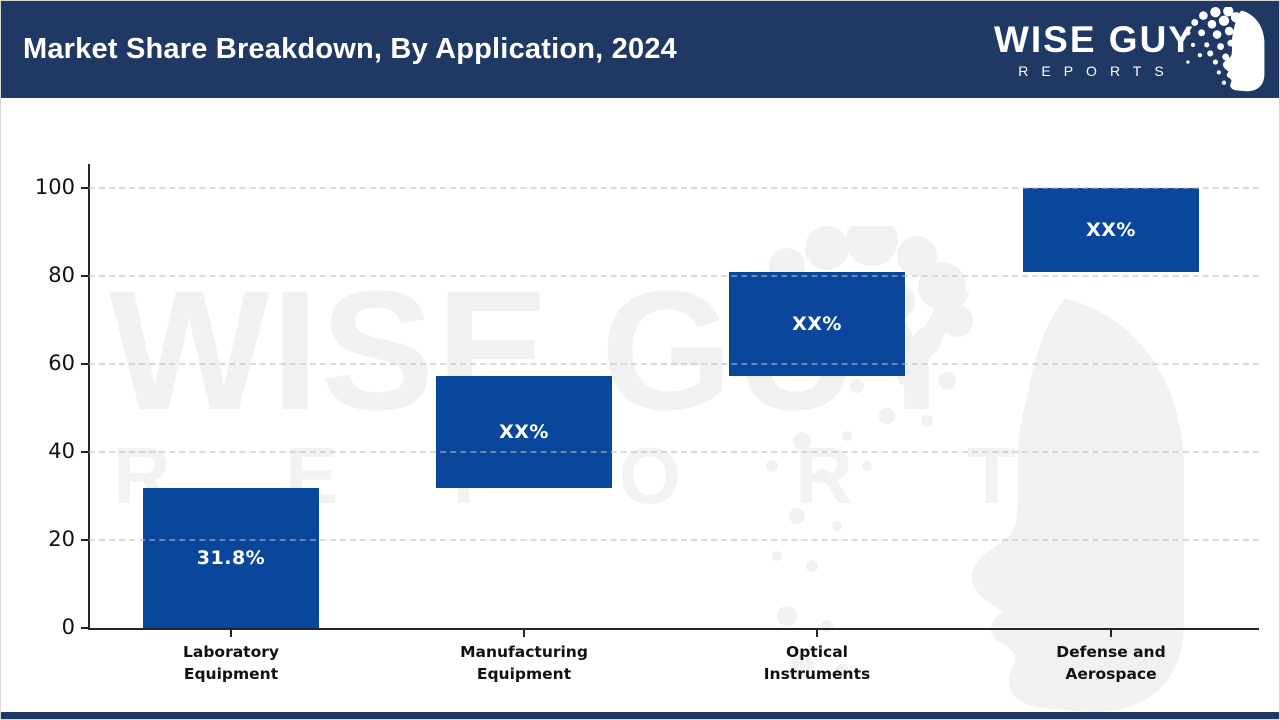 Image resolution: width=1280 pixels, height=720 pixels. I want to click on y-tick-label-60: 60, so click(61, 363).